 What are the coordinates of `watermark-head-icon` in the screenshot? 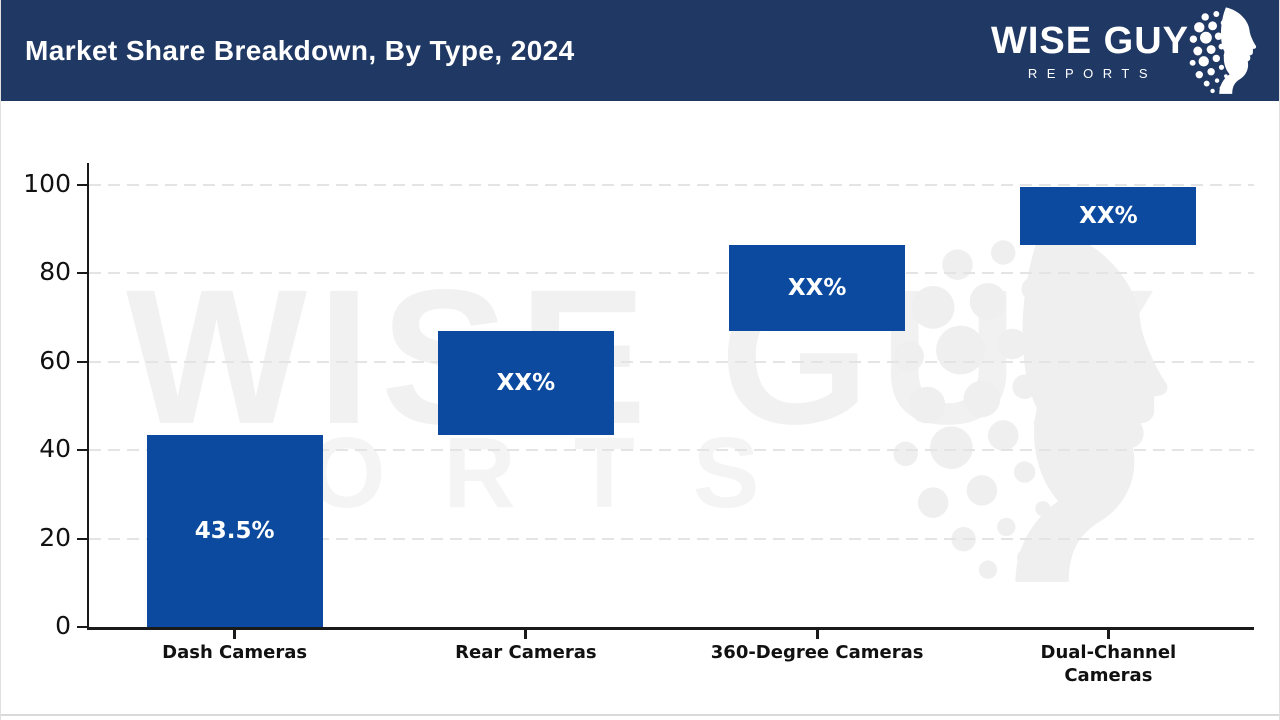 It's located at (1018, 405).